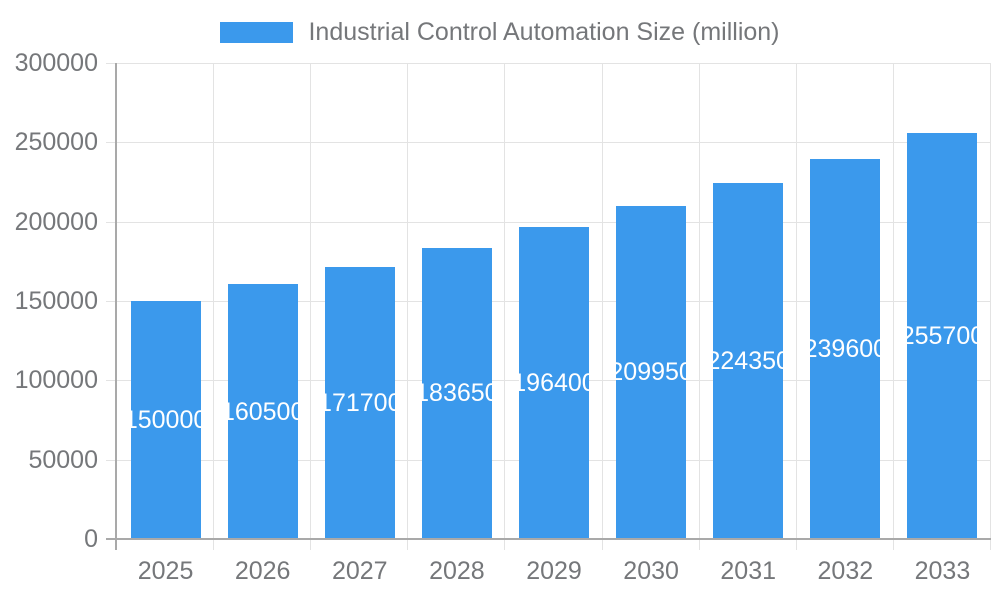  I want to click on bar-2032: 239600, so click(845, 348).